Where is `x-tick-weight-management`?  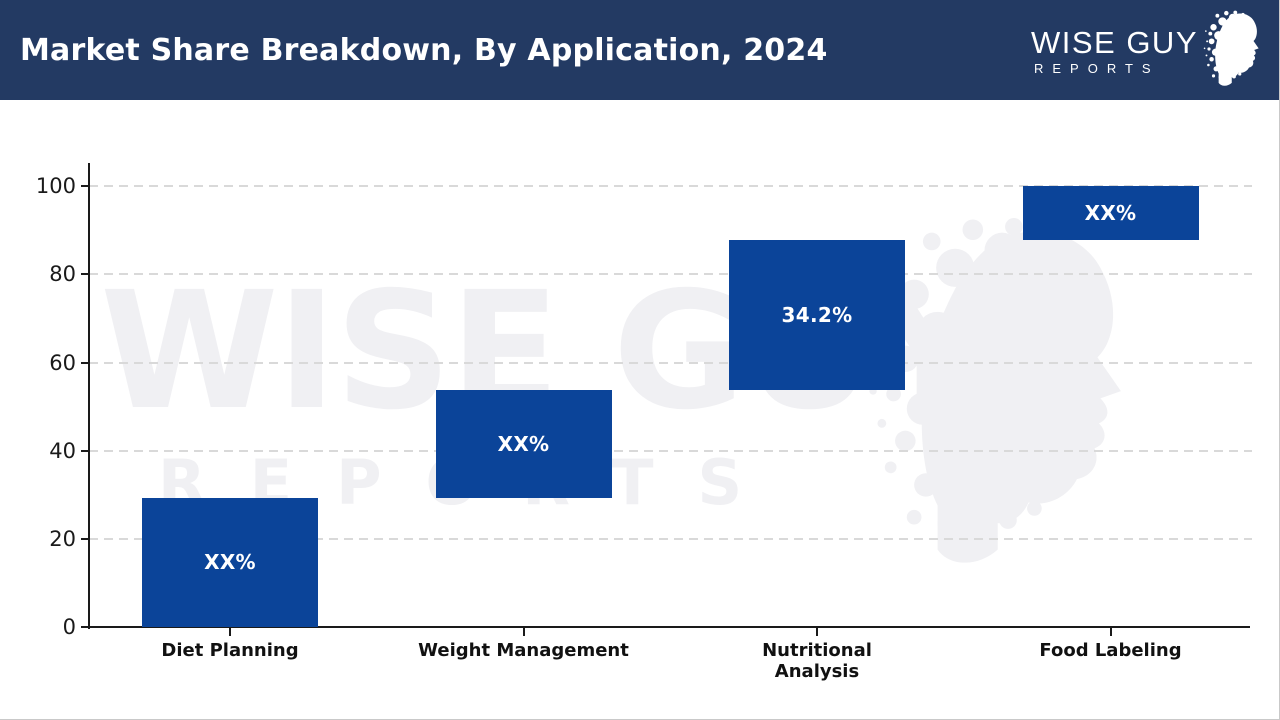
x-tick-weight-management is located at coordinates (523, 632).